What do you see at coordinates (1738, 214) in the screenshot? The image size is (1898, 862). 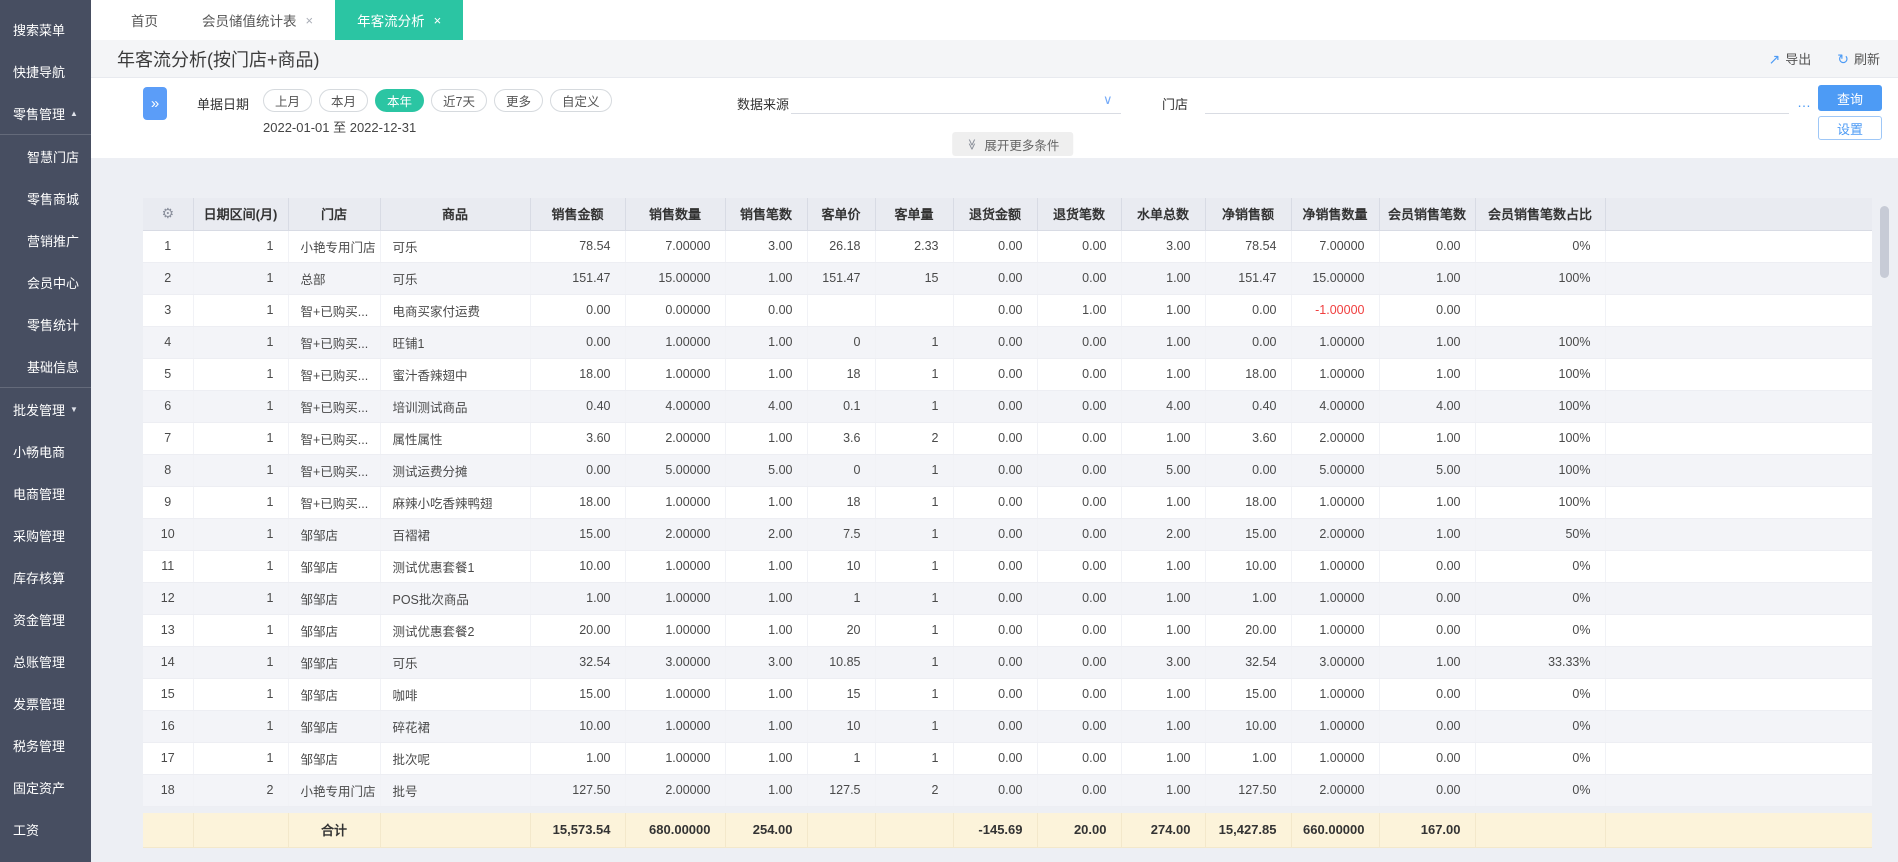 I see `column-header-filler` at bounding box center [1738, 214].